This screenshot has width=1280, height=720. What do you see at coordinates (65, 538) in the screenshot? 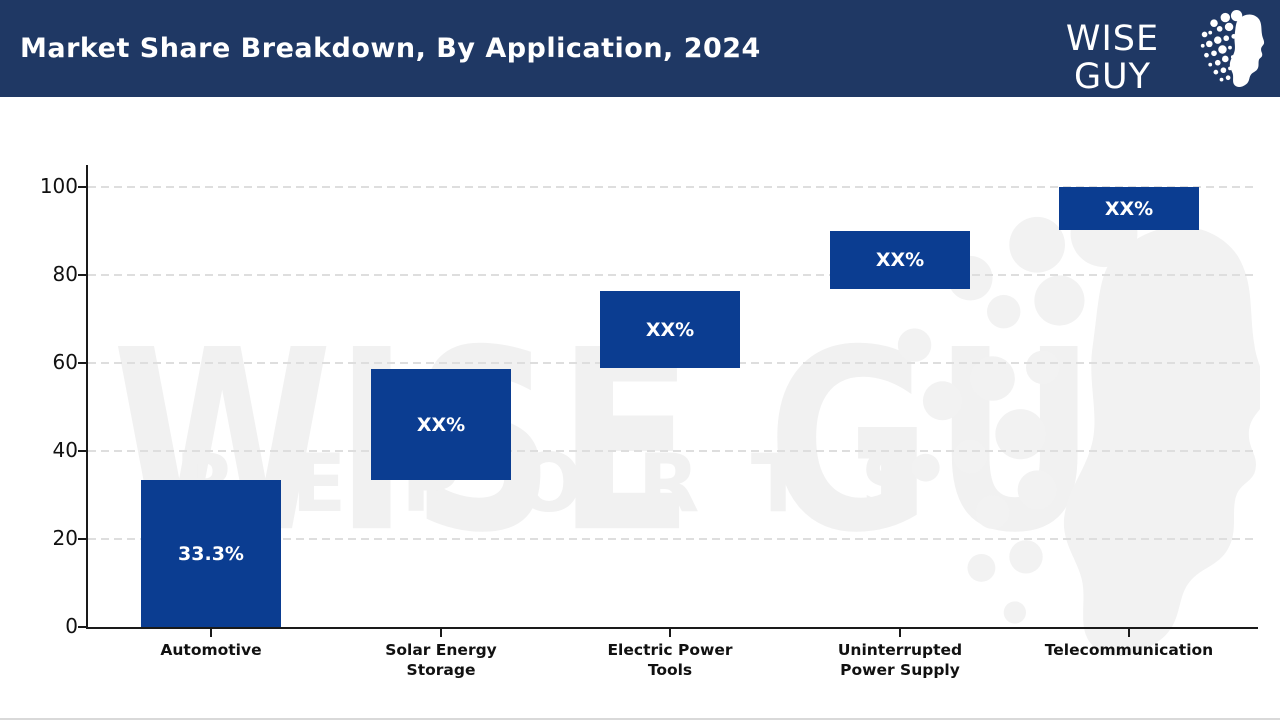
I see `y-tick-label: 20` at bounding box center [65, 538].